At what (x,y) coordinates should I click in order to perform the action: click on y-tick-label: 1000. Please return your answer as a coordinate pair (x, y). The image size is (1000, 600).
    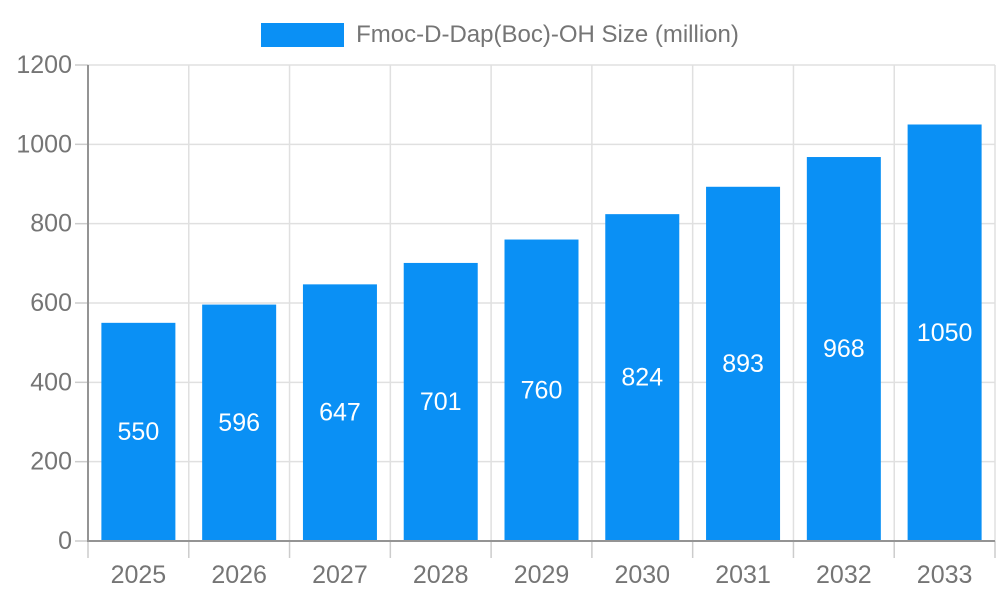
    Looking at the image, I should click on (44, 144).